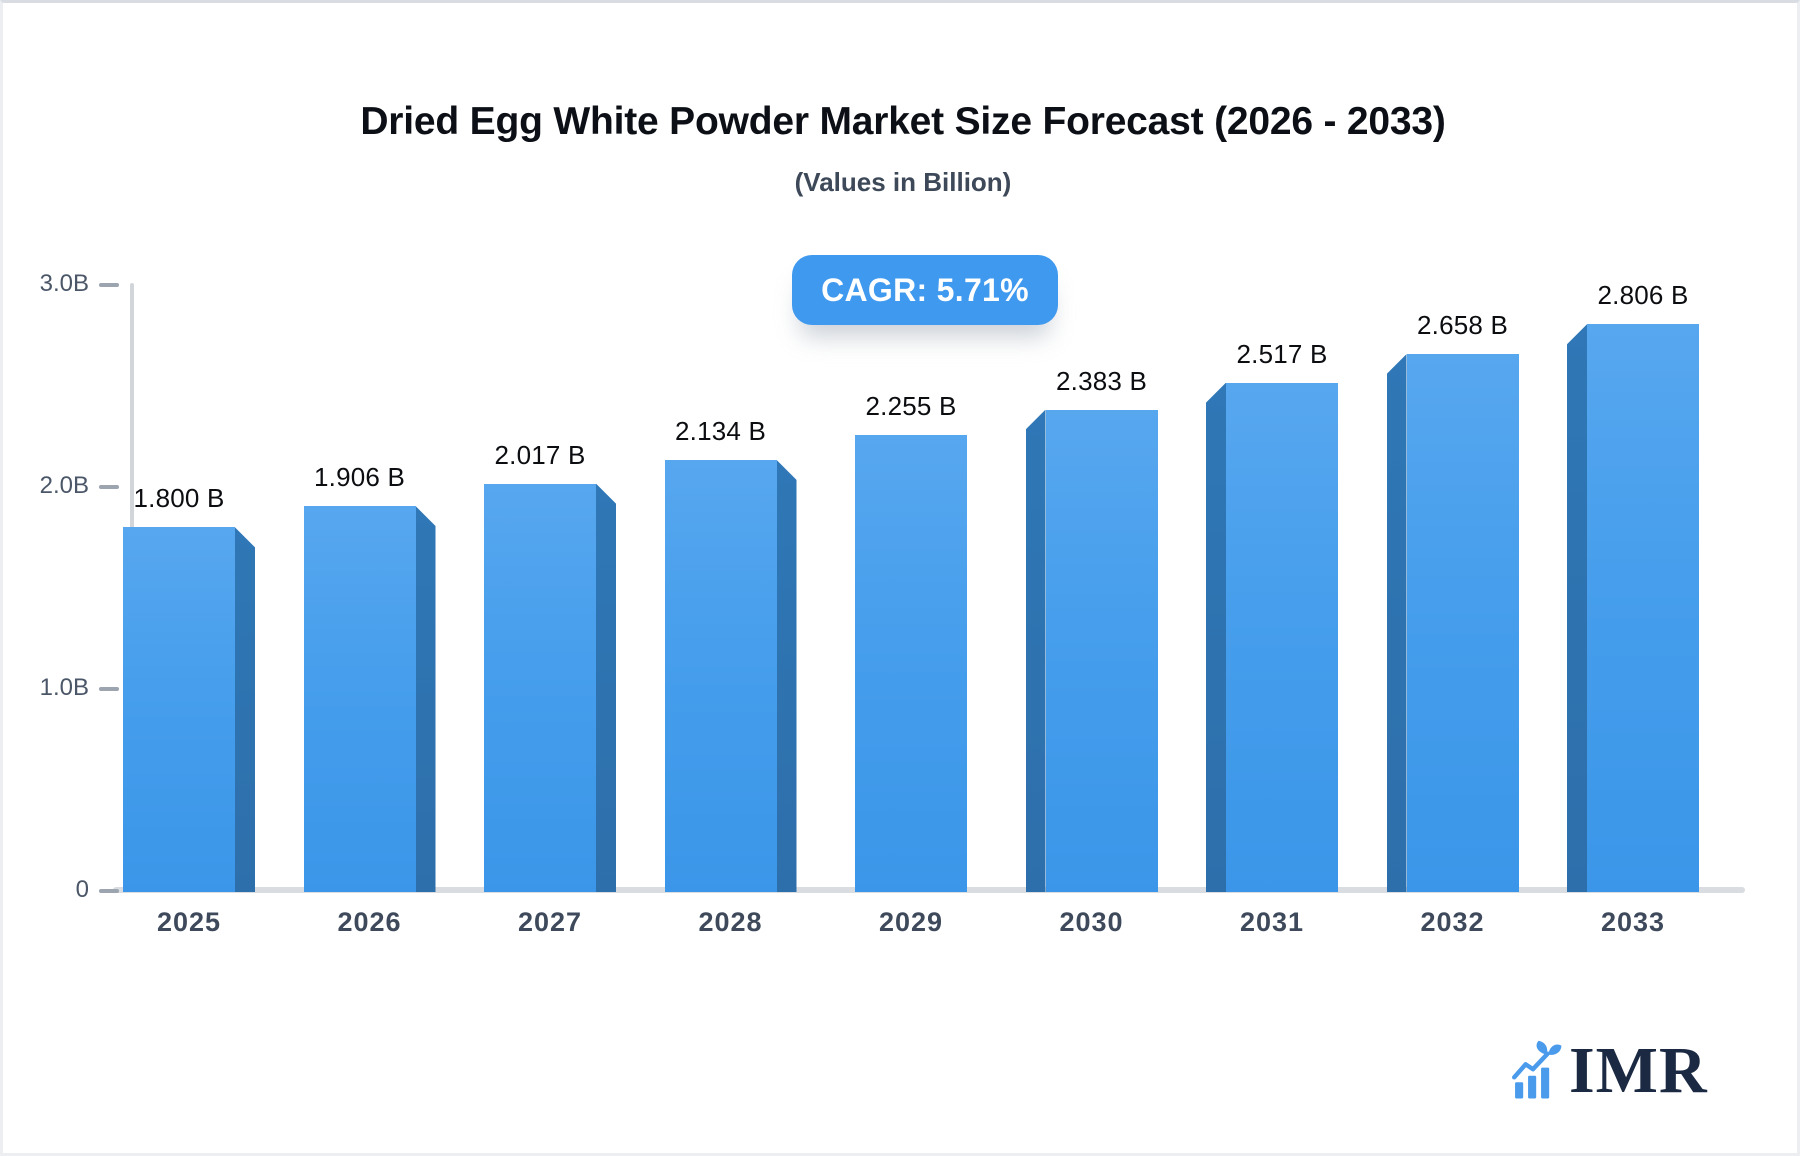 The image size is (1800, 1156). What do you see at coordinates (903, 182) in the screenshot?
I see `chart-subtitle: (Values in Billion)` at bounding box center [903, 182].